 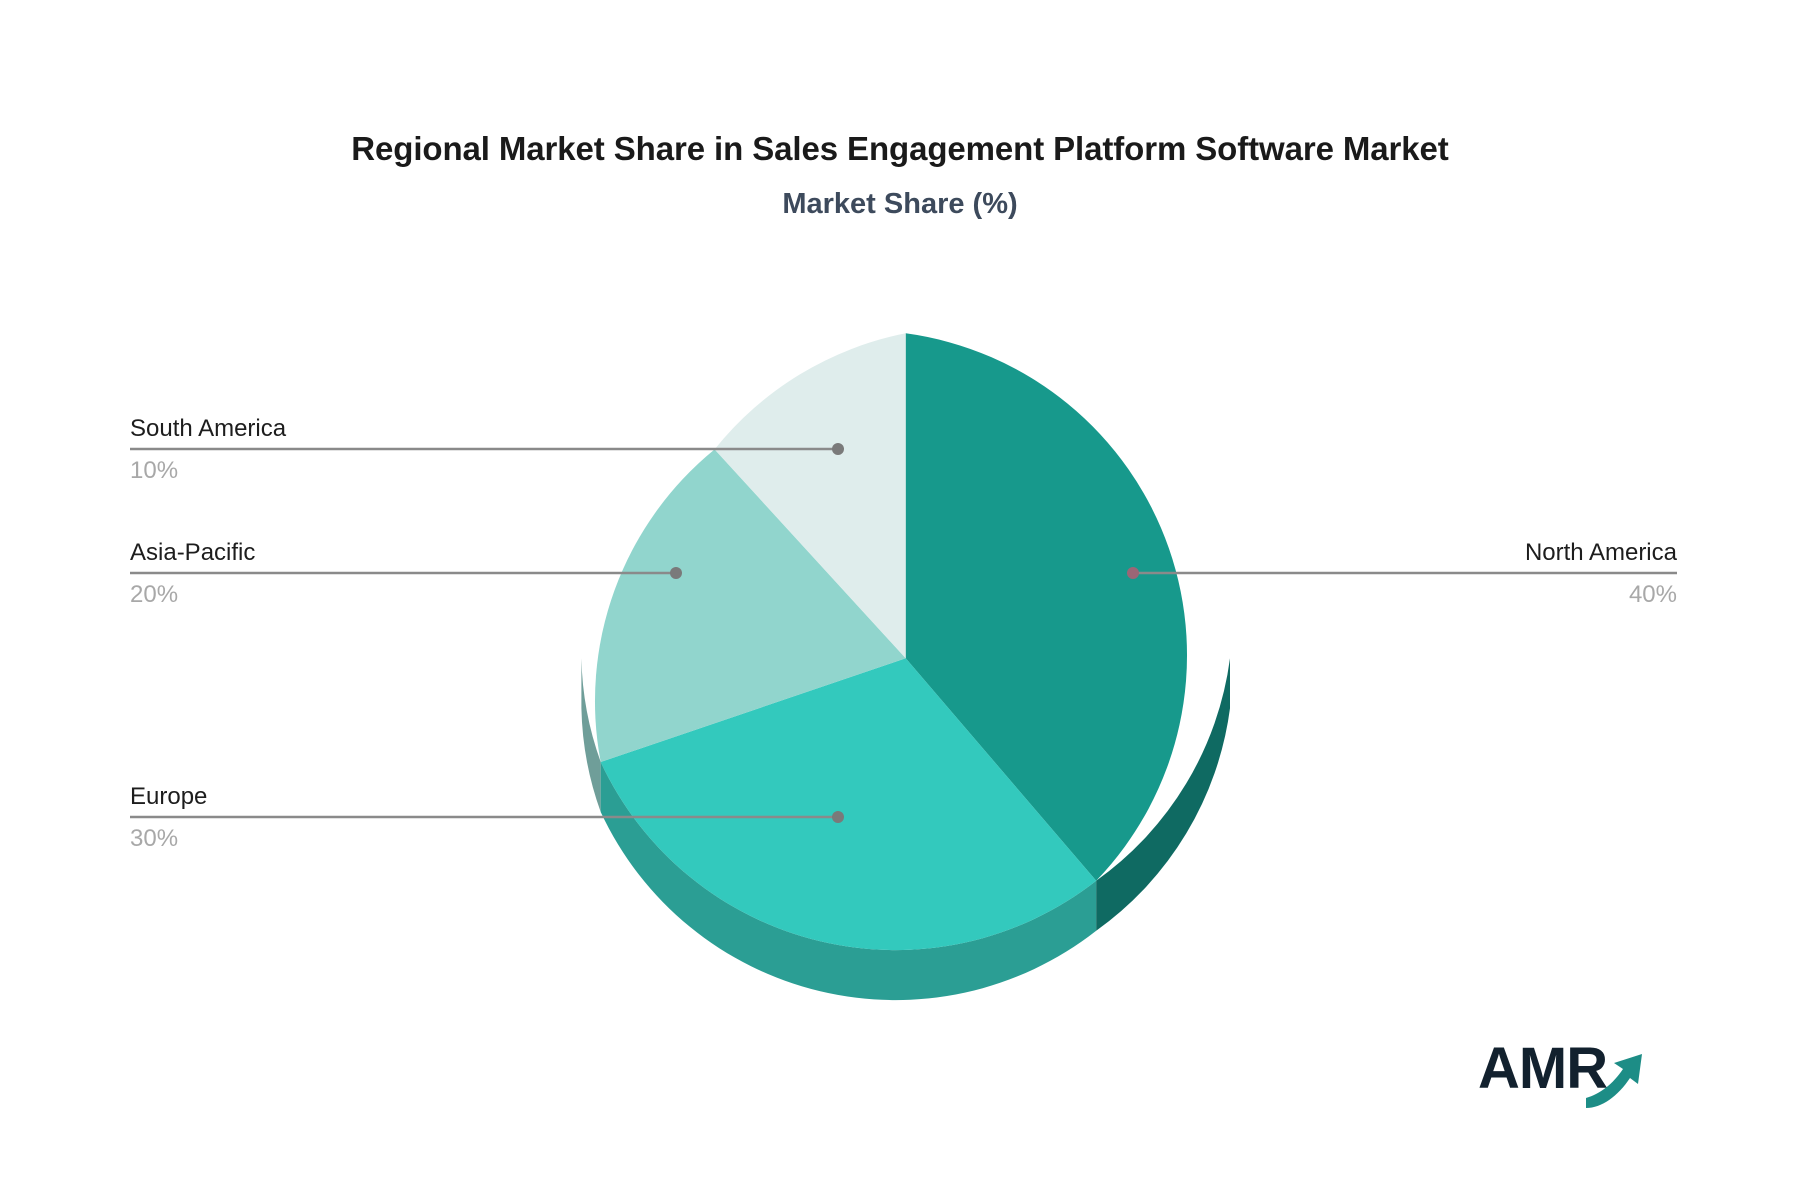 I want to click on callout-south-america: South America, so click(x=480, y=429).